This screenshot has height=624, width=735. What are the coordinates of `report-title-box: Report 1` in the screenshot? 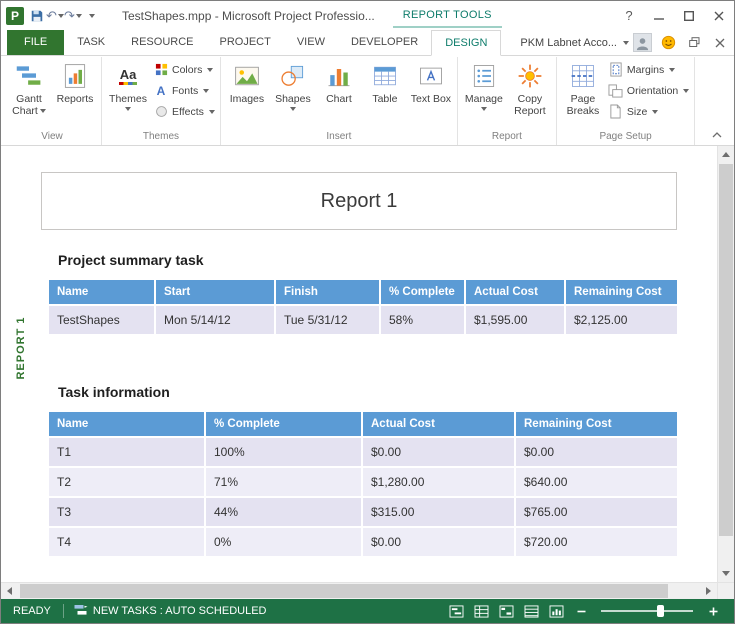 It's located at (359, 201).